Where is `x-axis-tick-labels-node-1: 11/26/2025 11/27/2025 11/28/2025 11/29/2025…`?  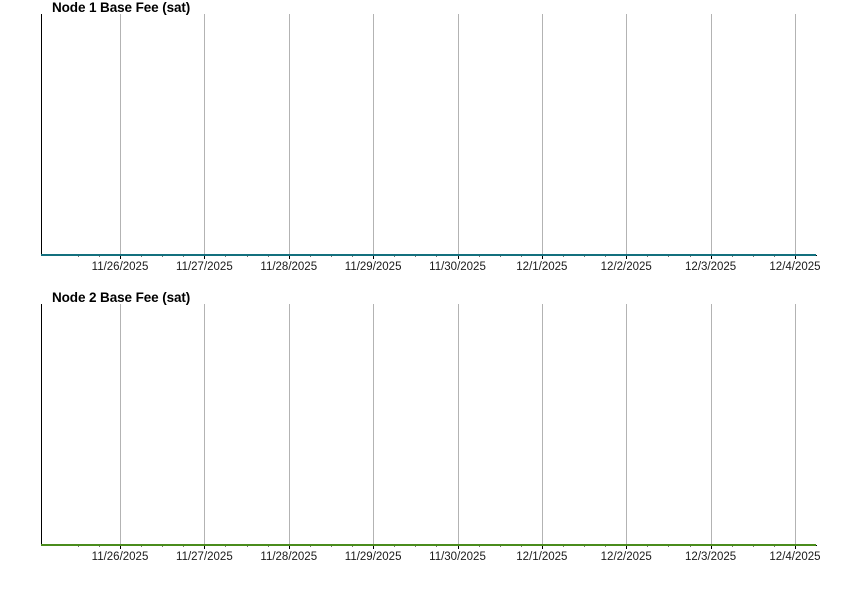 x-axis-tick-labels-node-1: 11/26/2025 11/27/2025 11/28/2025 11/29/2025… is located at coordinates (430, 269).